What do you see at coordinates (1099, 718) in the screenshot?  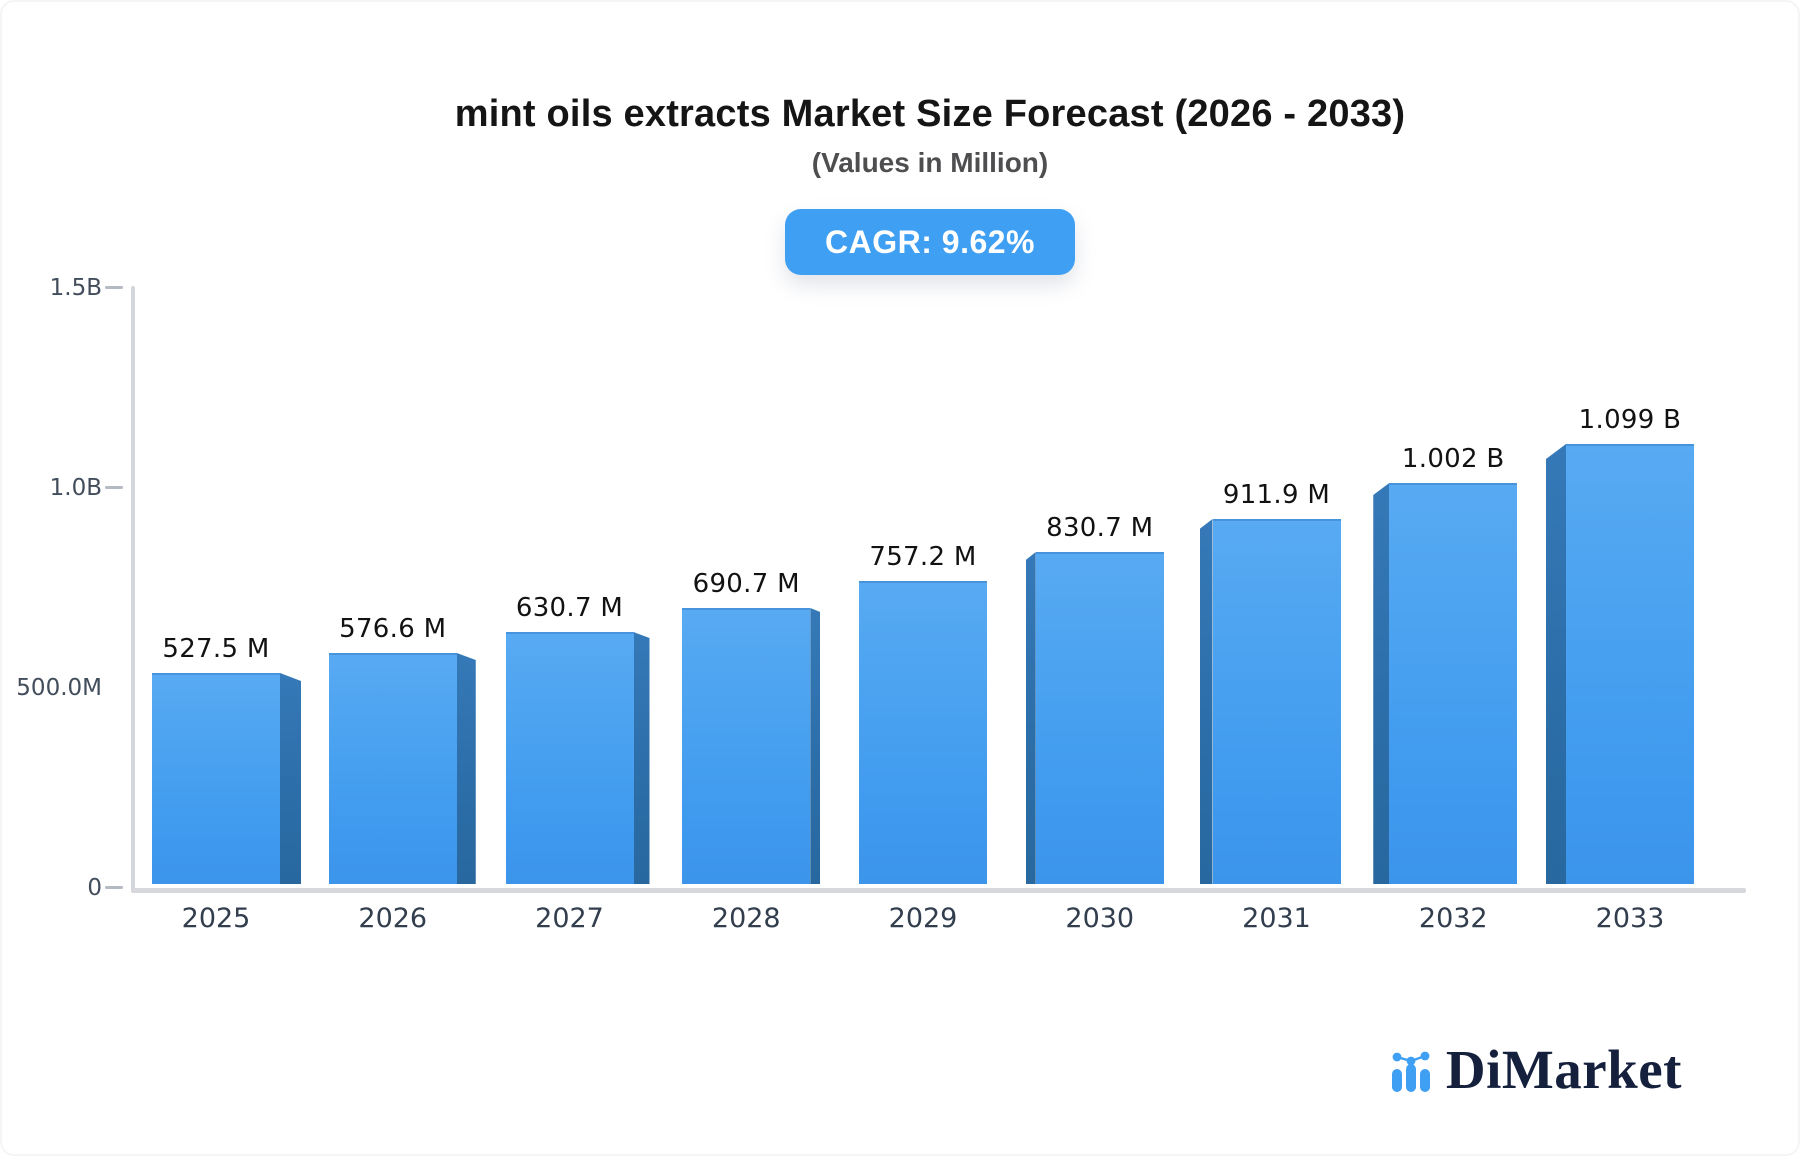 I see `bar-2030` at bounding box center [1099, 718].